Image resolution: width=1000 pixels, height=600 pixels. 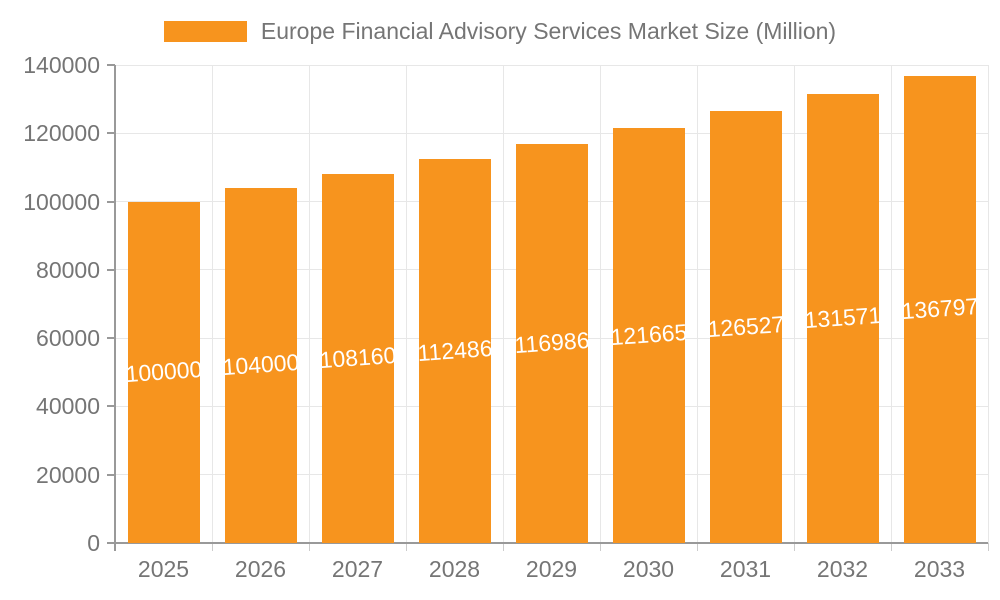 I want to click on y-axis-label: 80000, so click(x=68, y=269).